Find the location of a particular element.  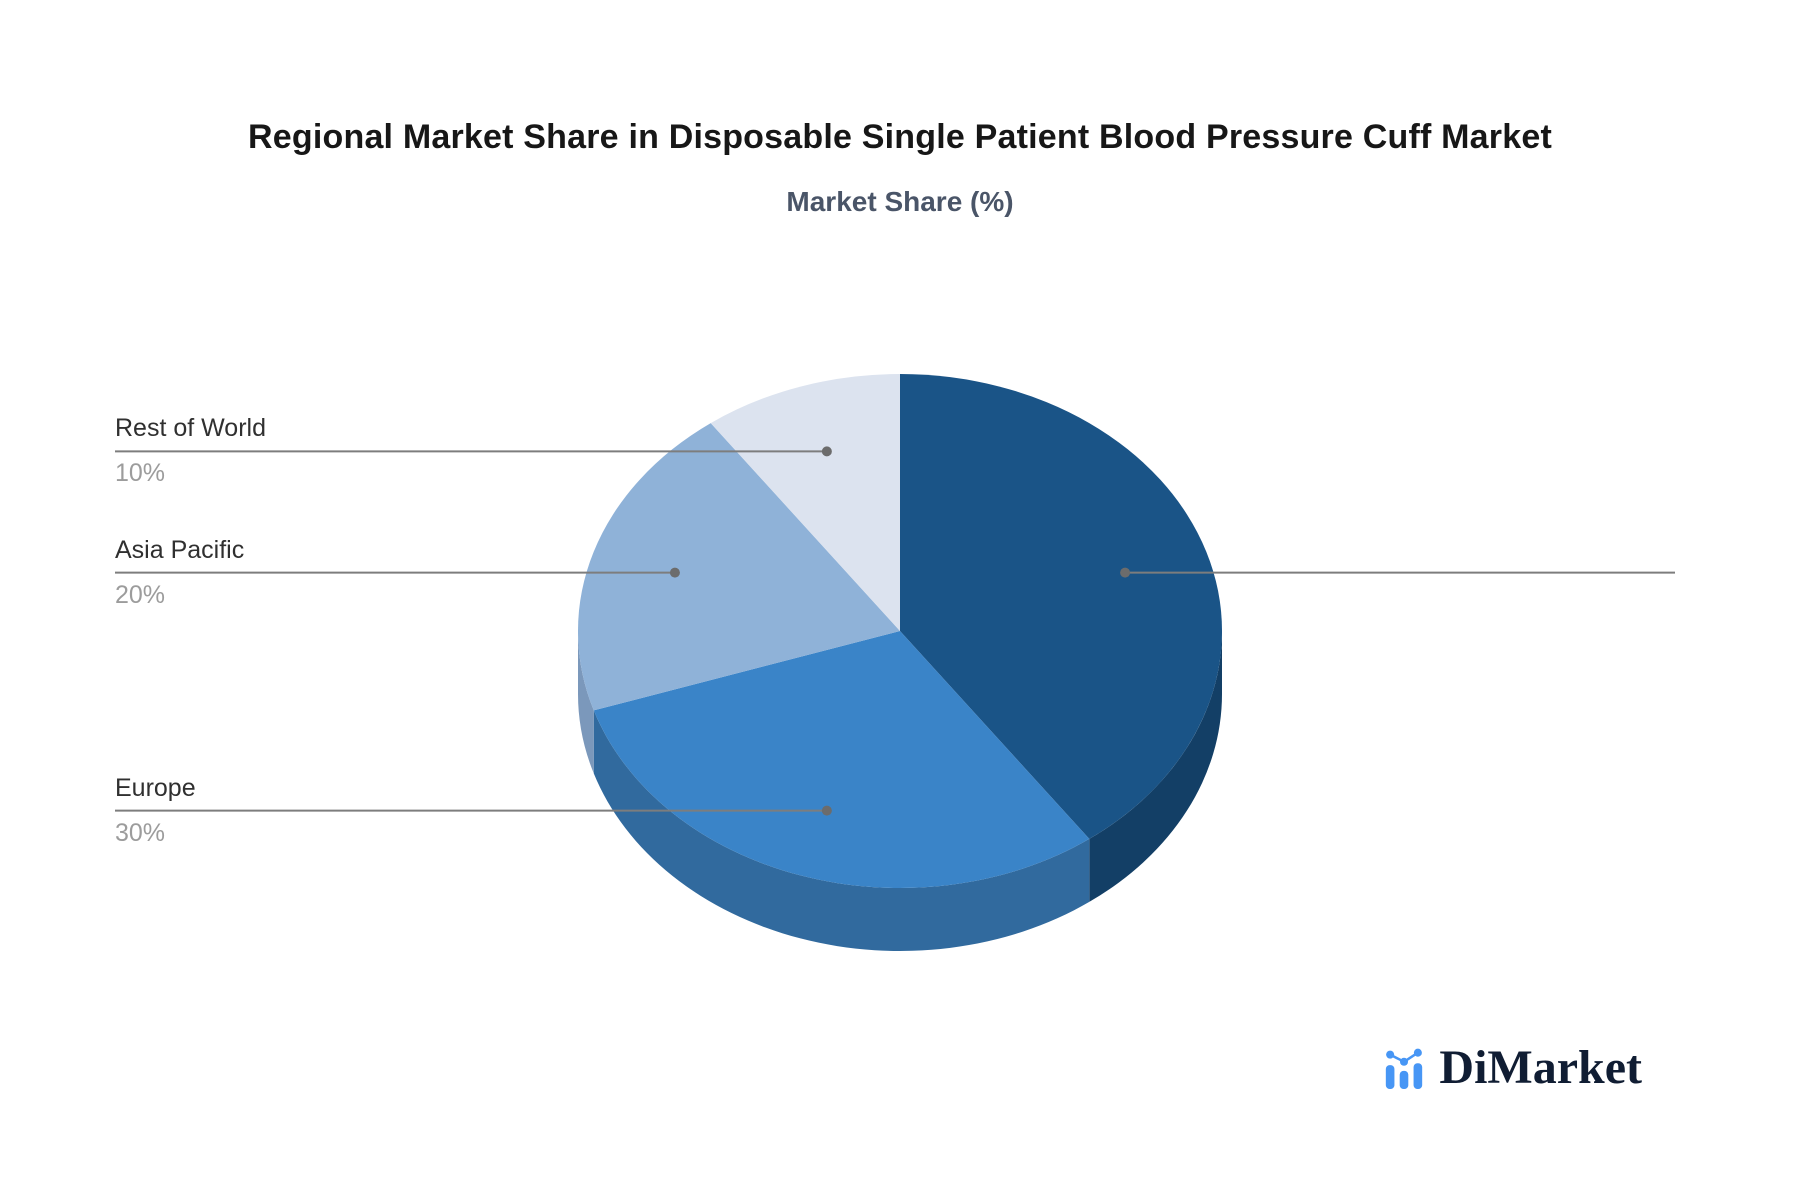

slice-name: Europe is located at coordinates (155, 787).